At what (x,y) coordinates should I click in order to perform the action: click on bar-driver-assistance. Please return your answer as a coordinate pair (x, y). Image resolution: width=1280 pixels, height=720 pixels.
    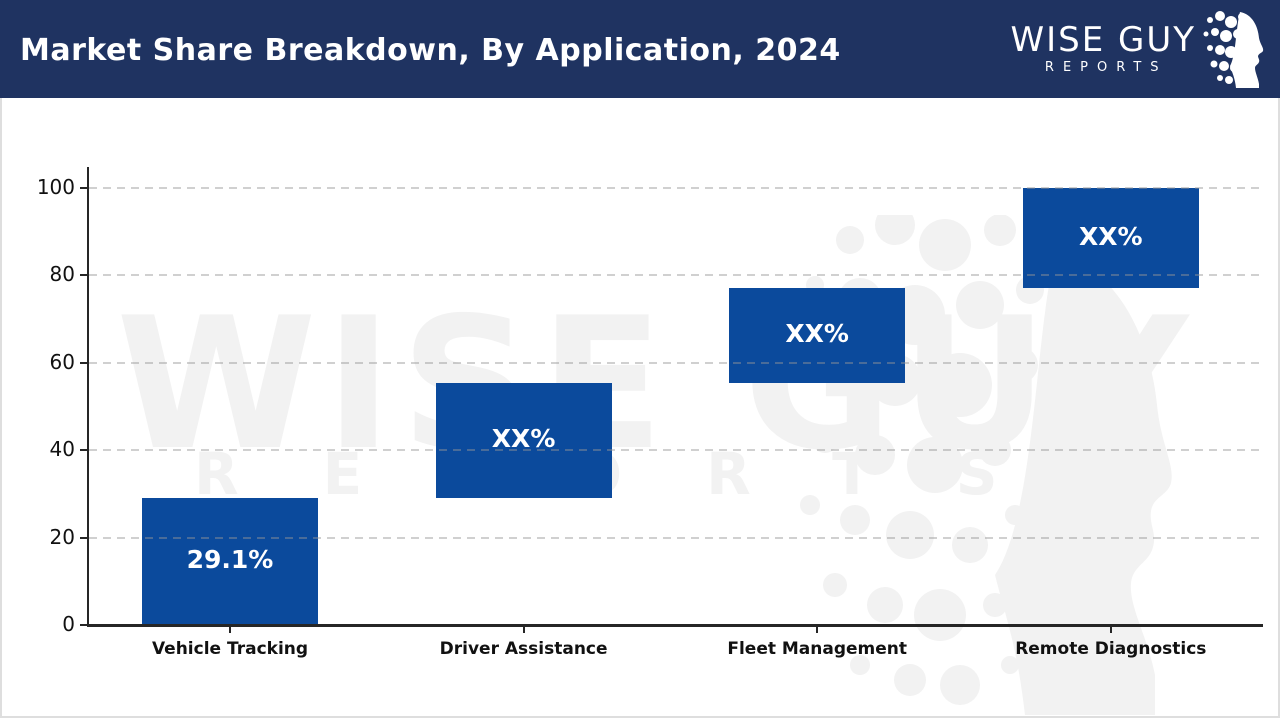
    Looking at the image, I should click on (523, 440).